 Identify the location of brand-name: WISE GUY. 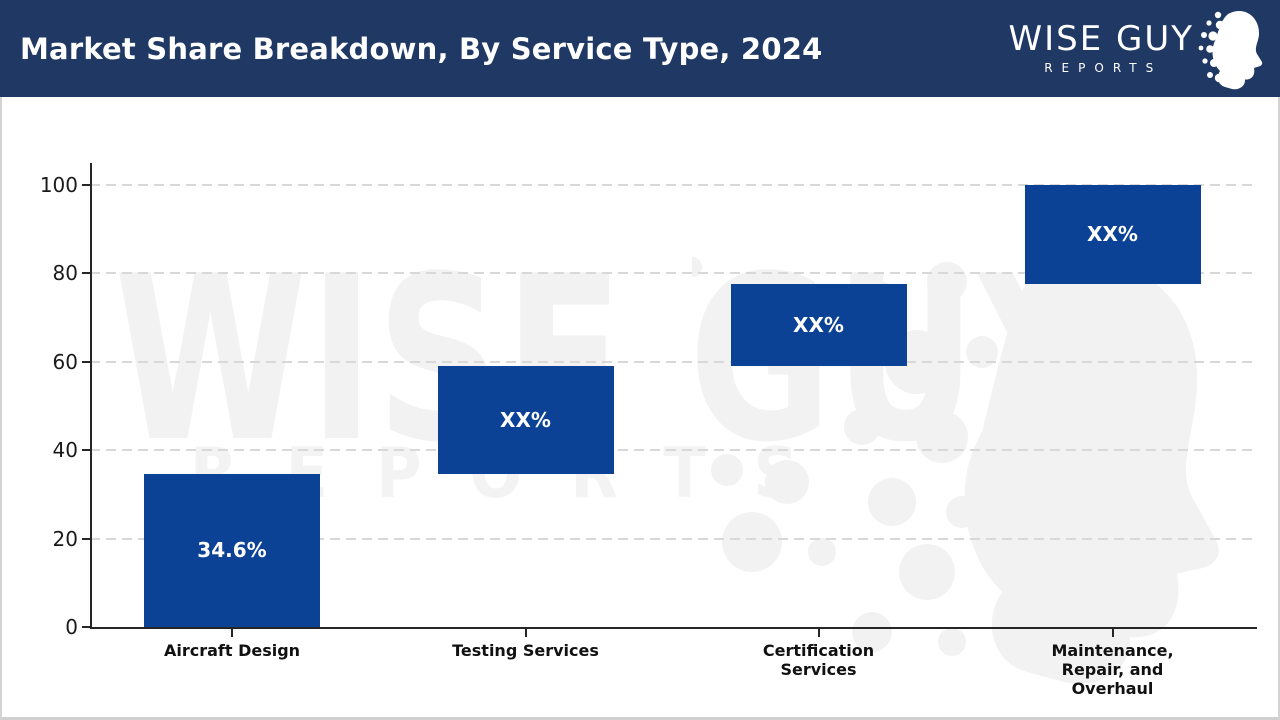
(1101, 39).